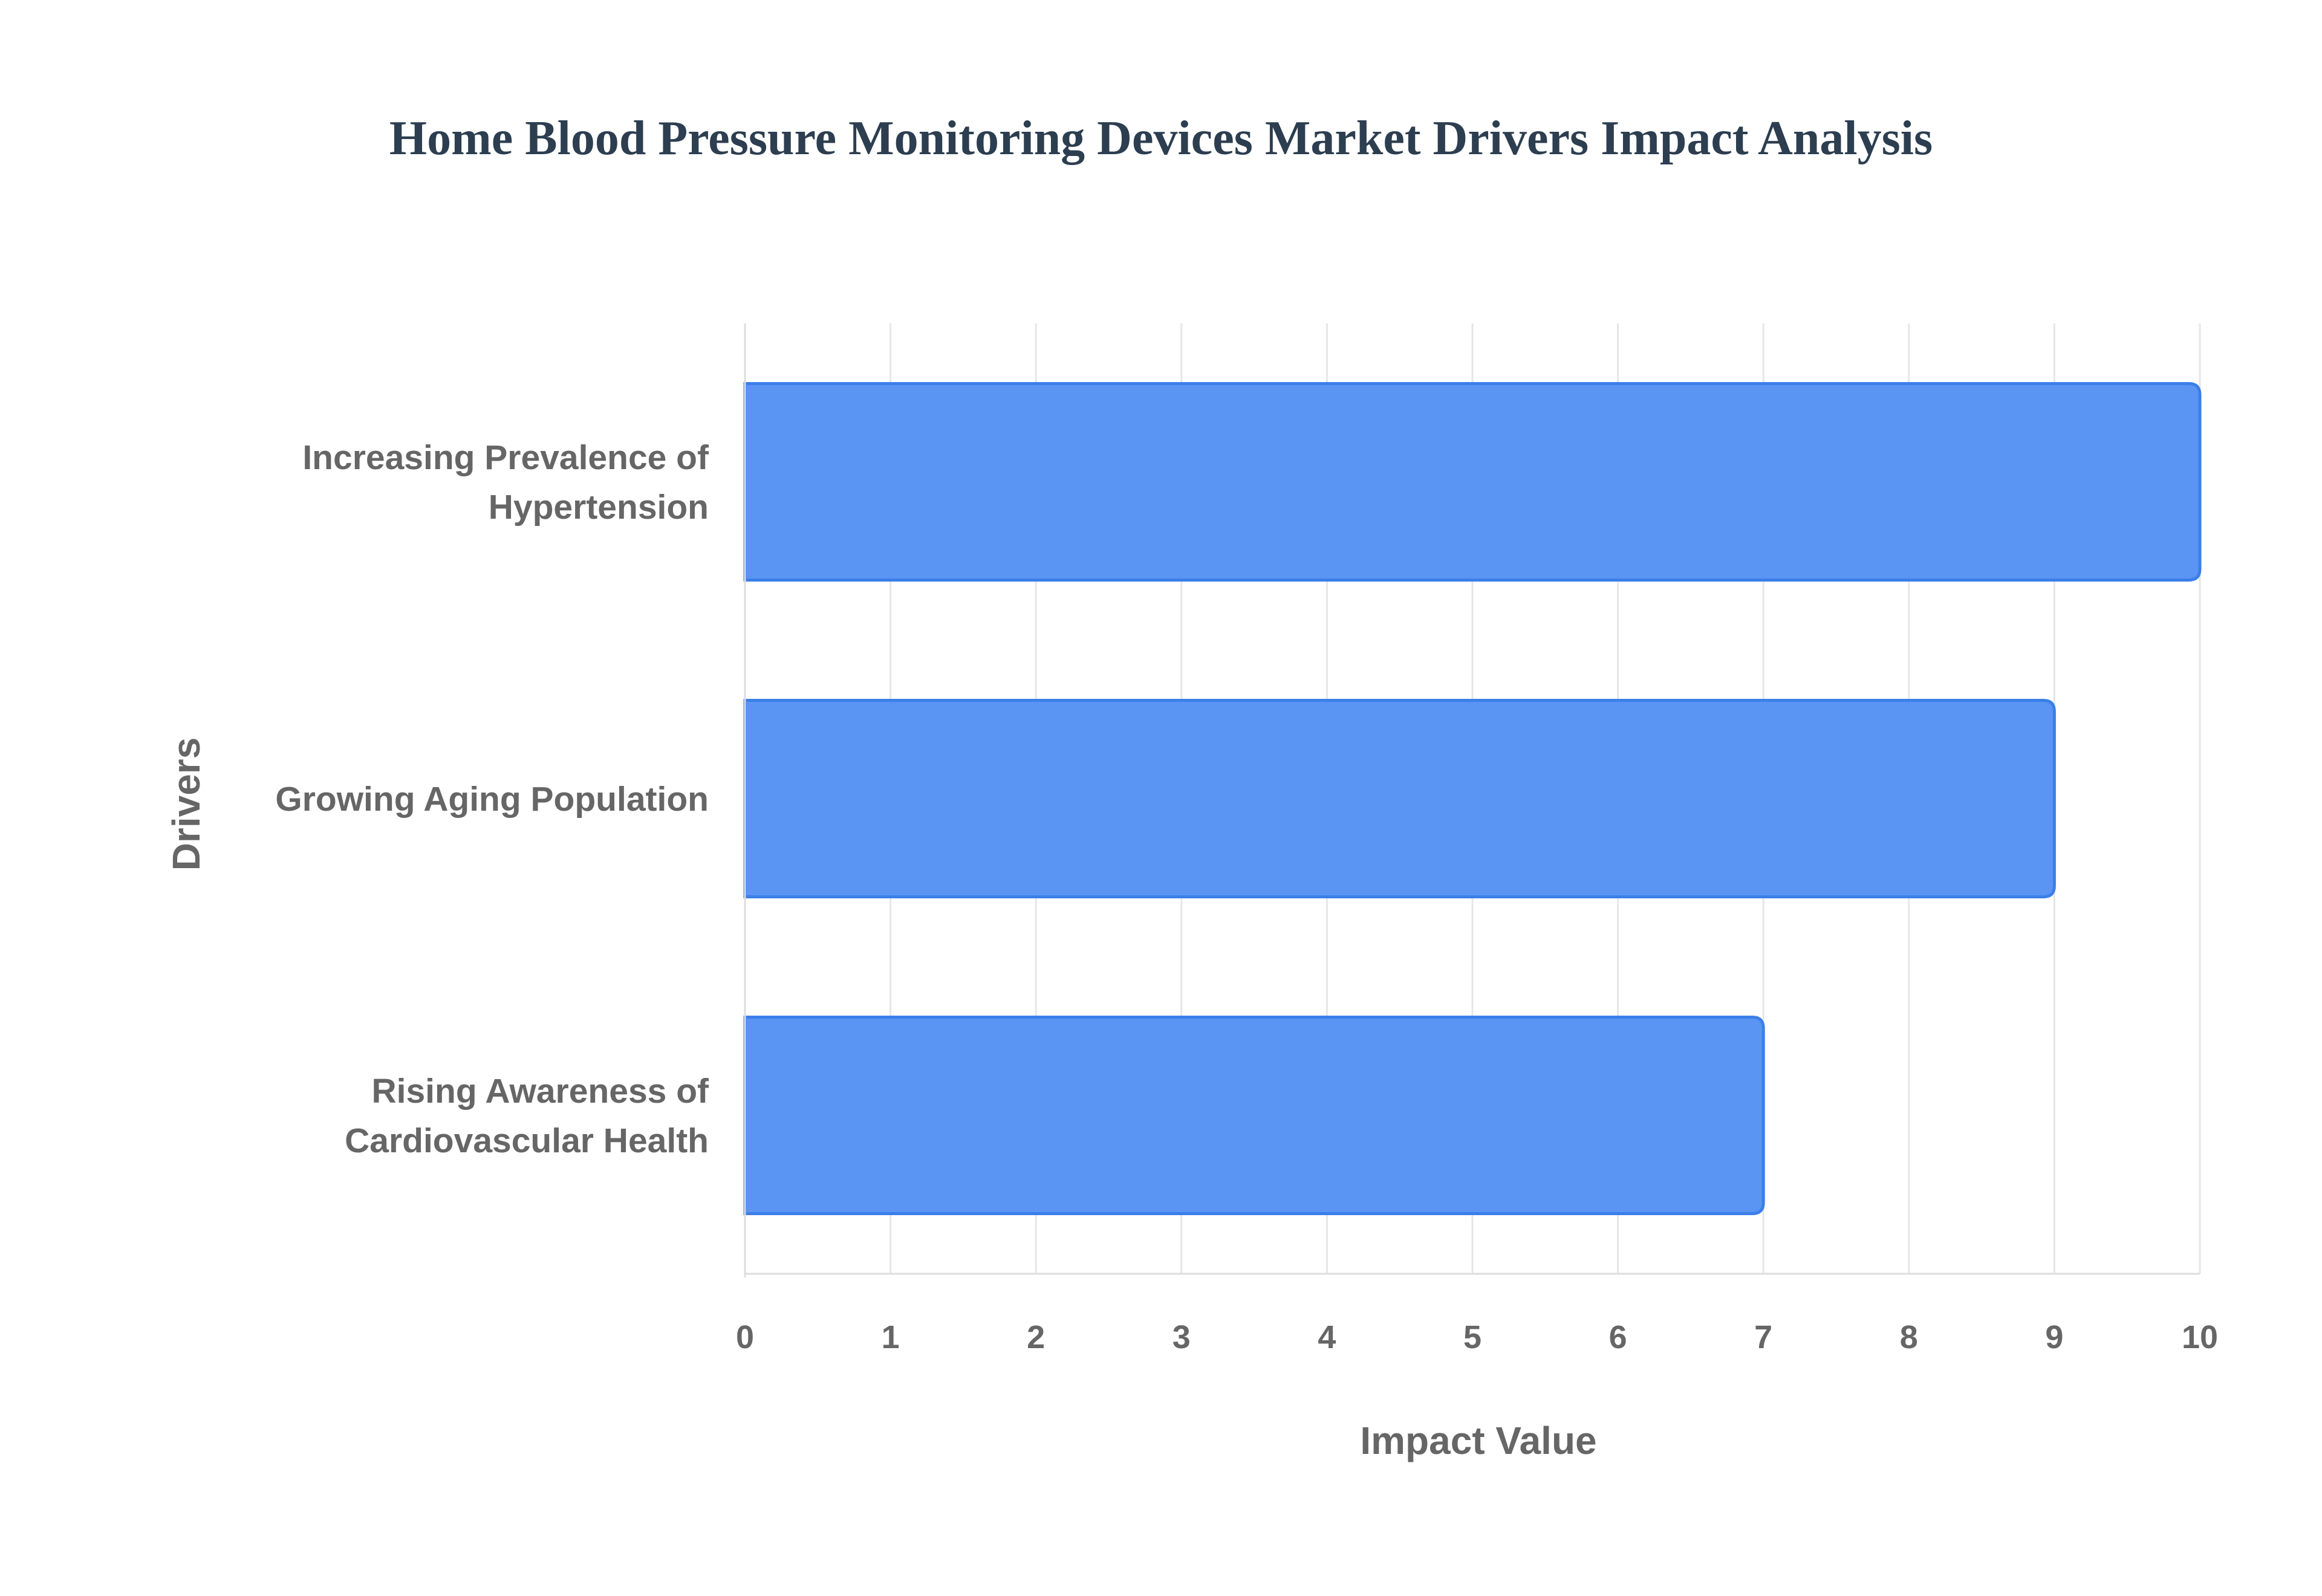 This screenshot has width=2322, height=1596. What do you see at coordinates (2200, 1337) in the screenshot?
I see `x-tick-label: 10` at bounding box center [2200, 1337].